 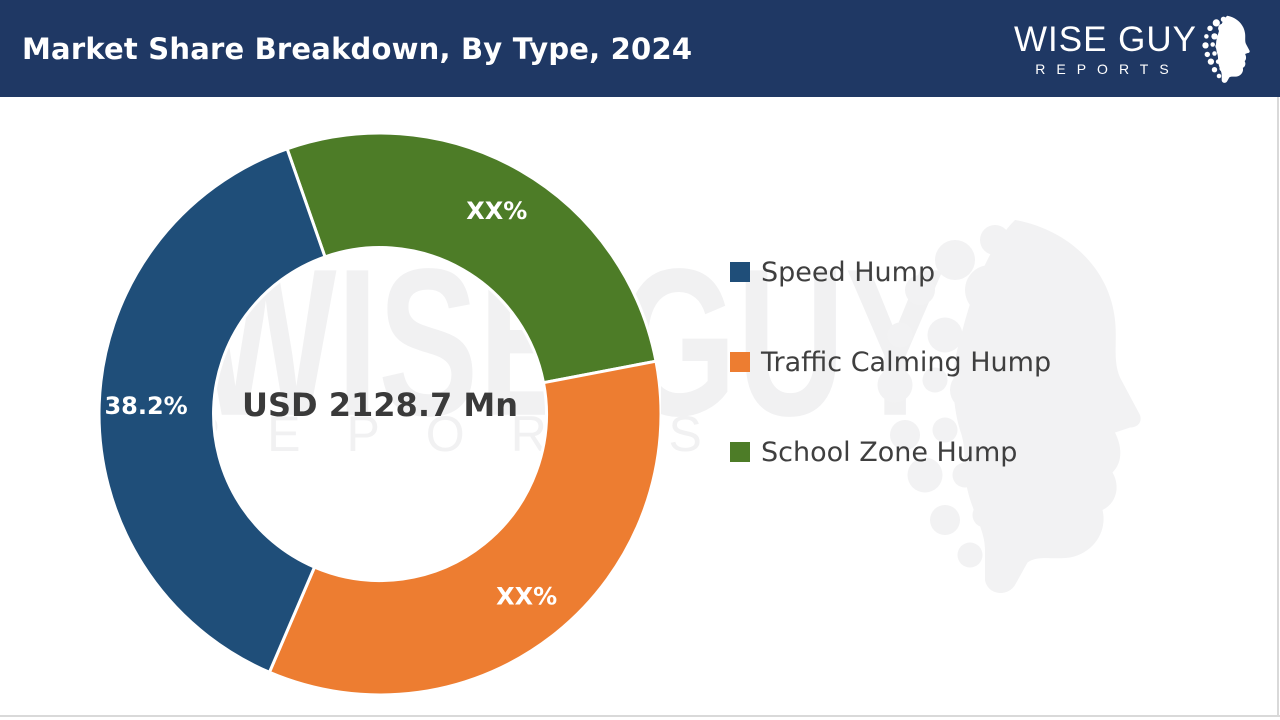 I want to click on legend-swatch-traffic-calming-hump, so click(x=740, y=362).